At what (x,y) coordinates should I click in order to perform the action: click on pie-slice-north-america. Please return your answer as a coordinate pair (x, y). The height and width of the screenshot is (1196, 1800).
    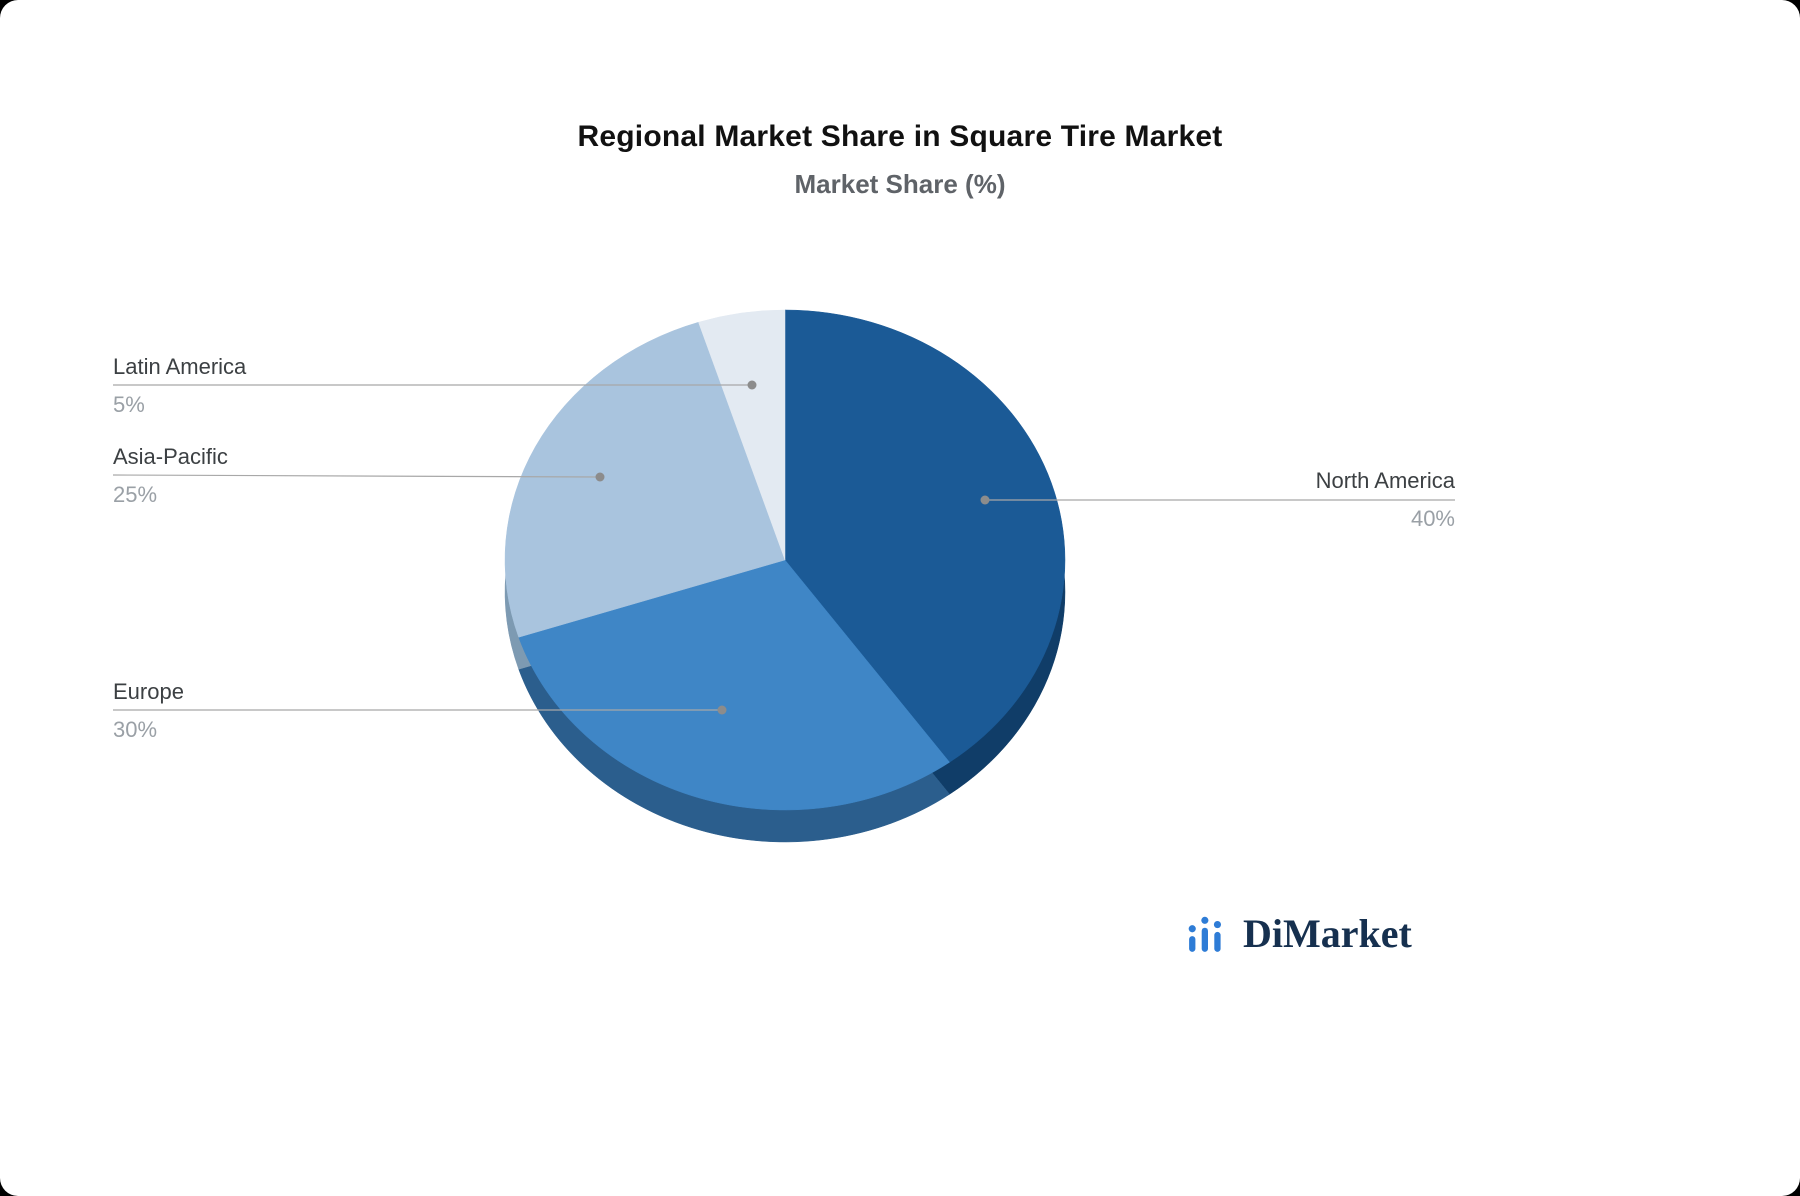
    Looking at the image, I should click on (925, 536).